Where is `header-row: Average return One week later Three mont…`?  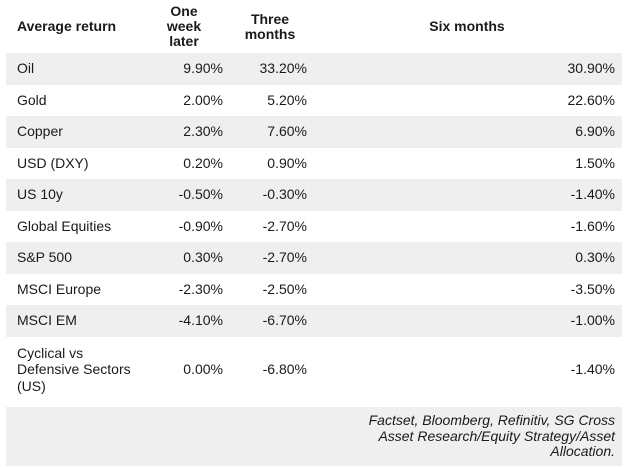
header-row: Average return One week later Three mont… is located at coordinates (314, 26).